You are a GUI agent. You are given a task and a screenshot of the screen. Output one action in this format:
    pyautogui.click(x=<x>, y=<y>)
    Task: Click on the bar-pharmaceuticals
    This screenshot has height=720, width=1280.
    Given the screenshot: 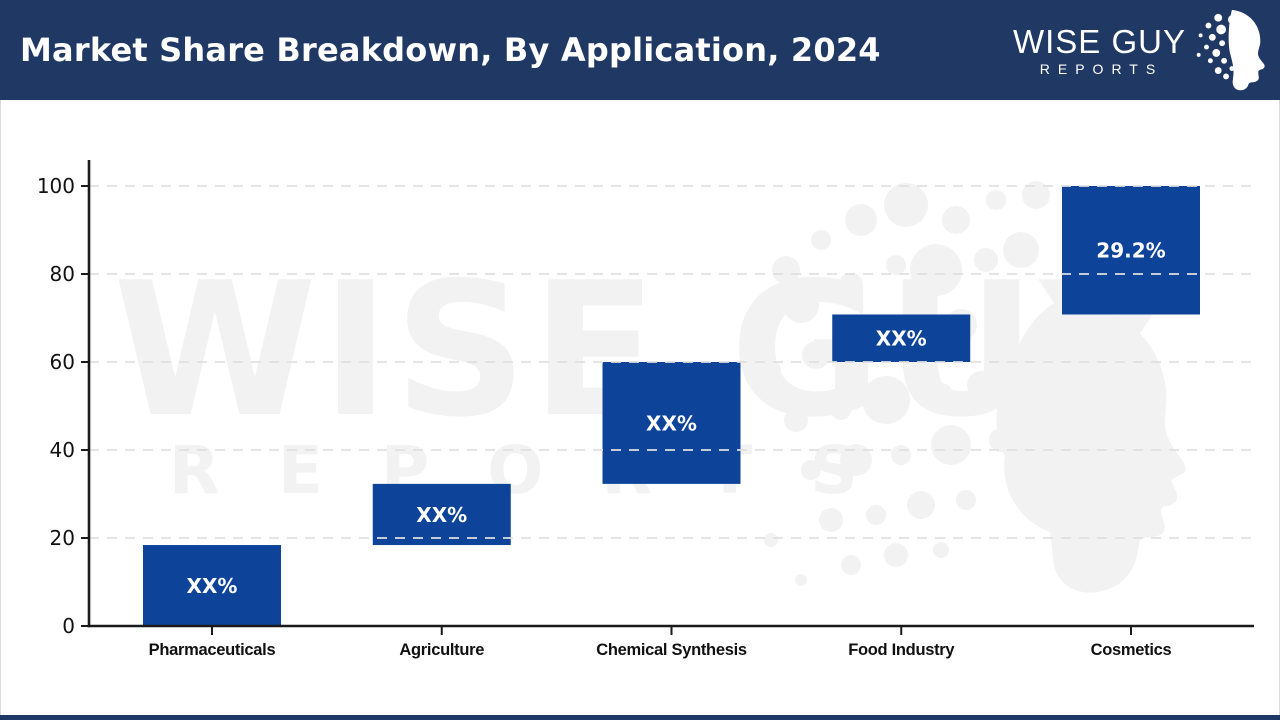 What is the action you would take?
    pyautogui.click(x=212, y=585)
    